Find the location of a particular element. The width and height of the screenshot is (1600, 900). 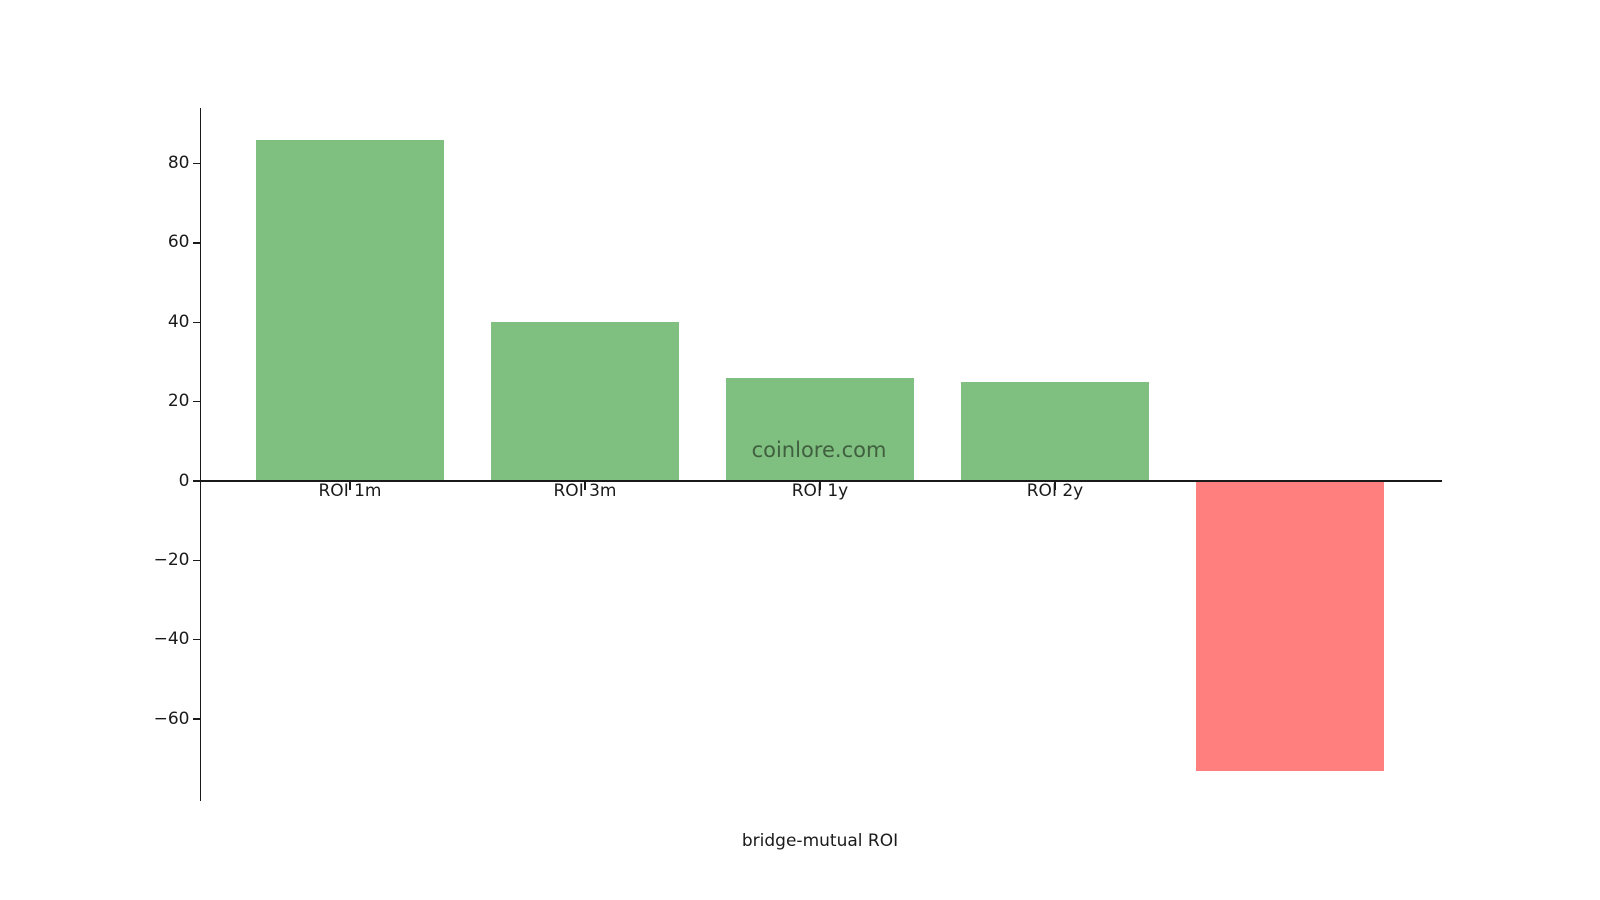

x-tick-label: ROI 1y is located at coordinates (820, 491).